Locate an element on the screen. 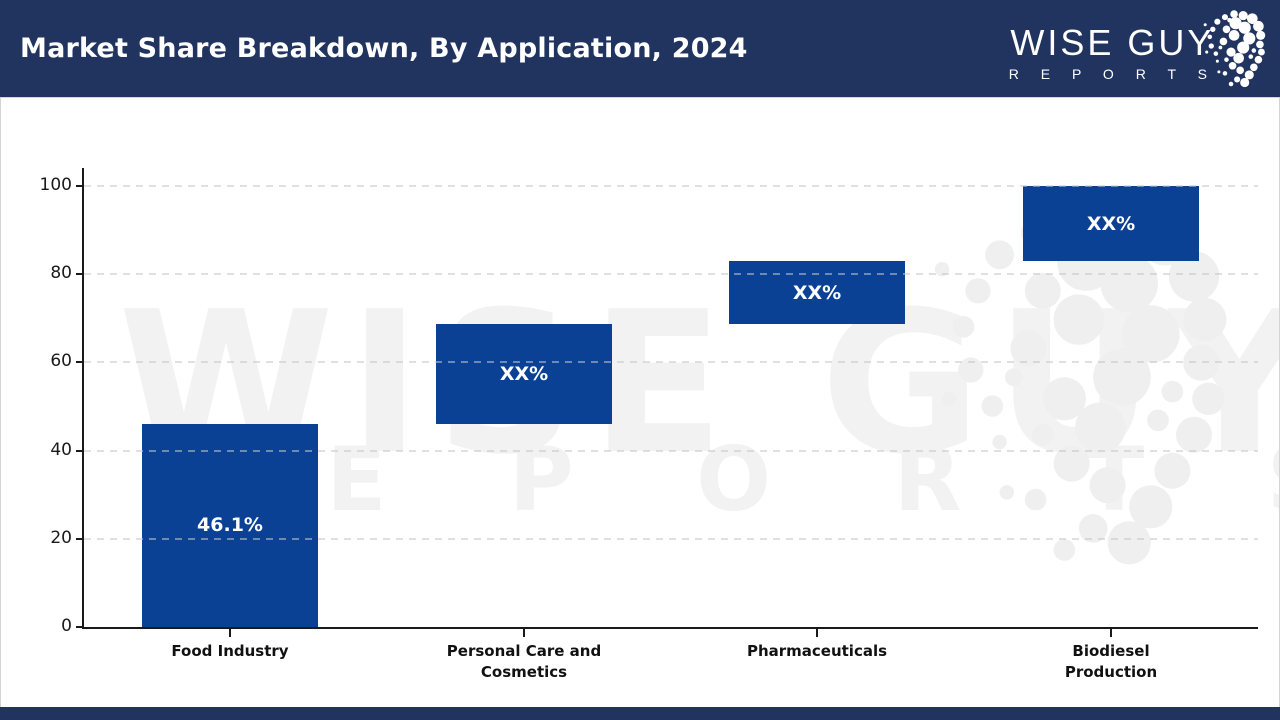 This screenshot has width=1280, height=720. category-label: Food Industry is located at coordinates (230, 651).